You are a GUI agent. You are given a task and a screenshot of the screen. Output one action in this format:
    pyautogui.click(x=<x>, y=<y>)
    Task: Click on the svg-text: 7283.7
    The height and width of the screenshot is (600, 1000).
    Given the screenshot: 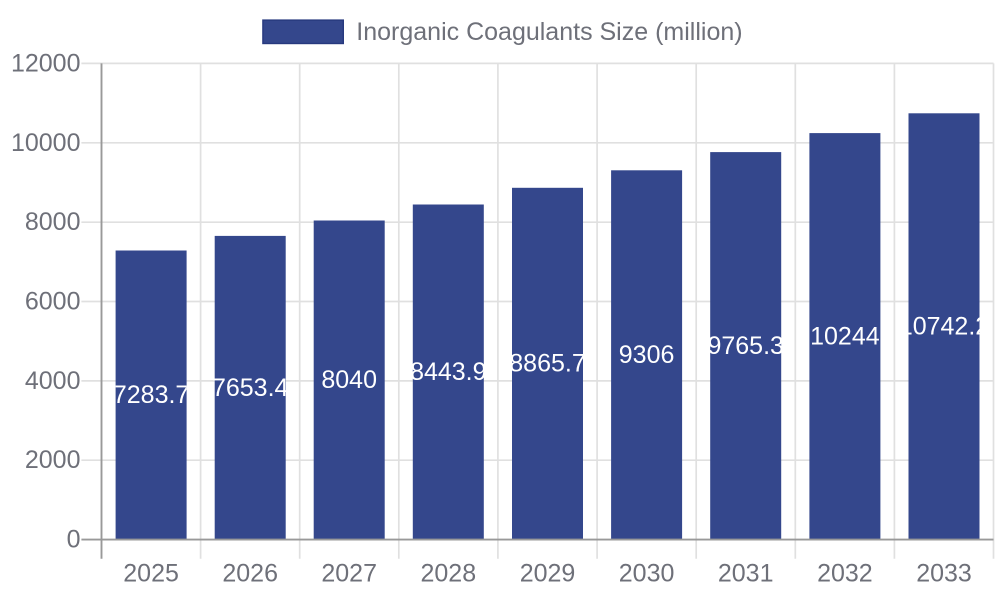 What is the action you would take?
    pyautogui.click(x=151, y=395)
    